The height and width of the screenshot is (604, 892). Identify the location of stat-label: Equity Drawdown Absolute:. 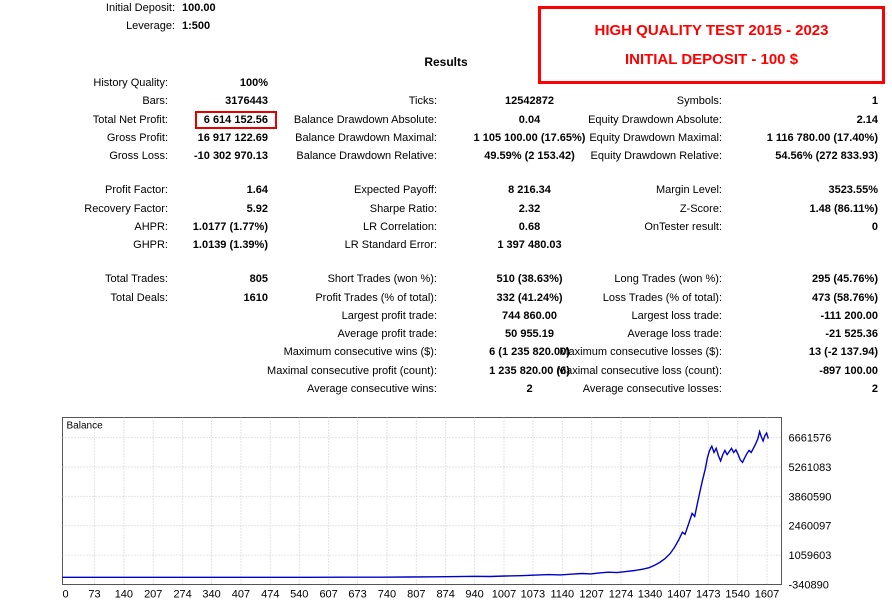
(655, 119).